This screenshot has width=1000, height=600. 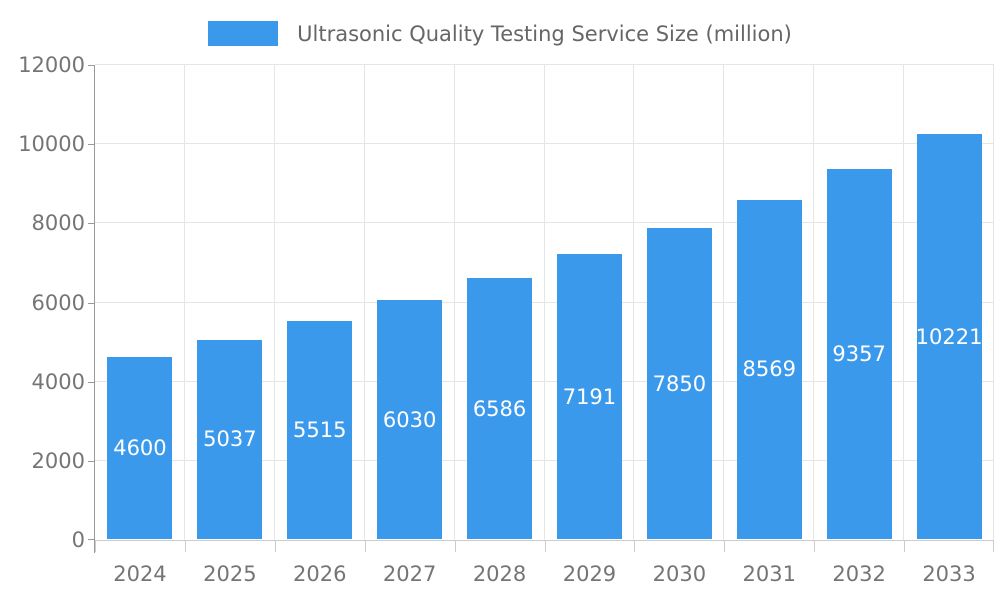 I want to click on bar-value-label: 5515, so click(x=320, y=429).